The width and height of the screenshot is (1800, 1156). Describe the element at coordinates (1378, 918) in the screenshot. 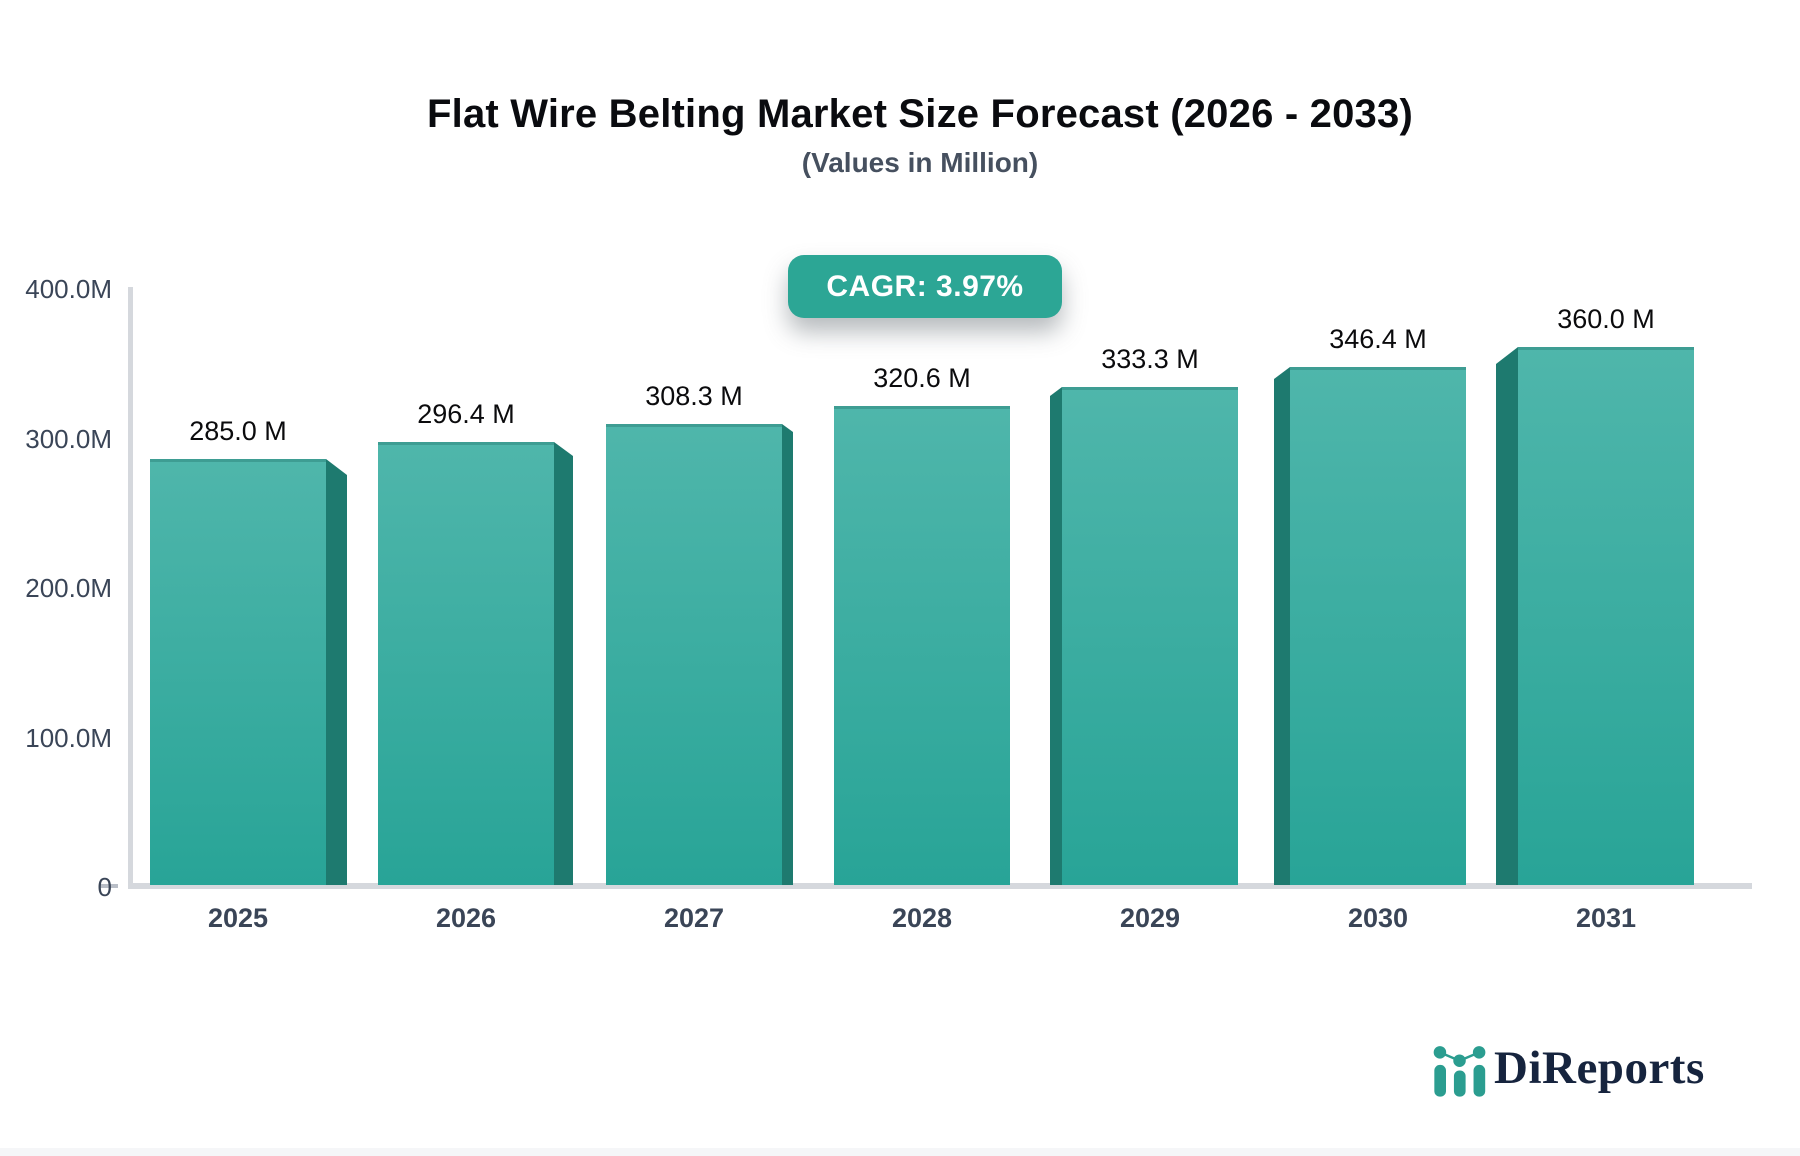

I see `x-axis-label: 2030` at that location.